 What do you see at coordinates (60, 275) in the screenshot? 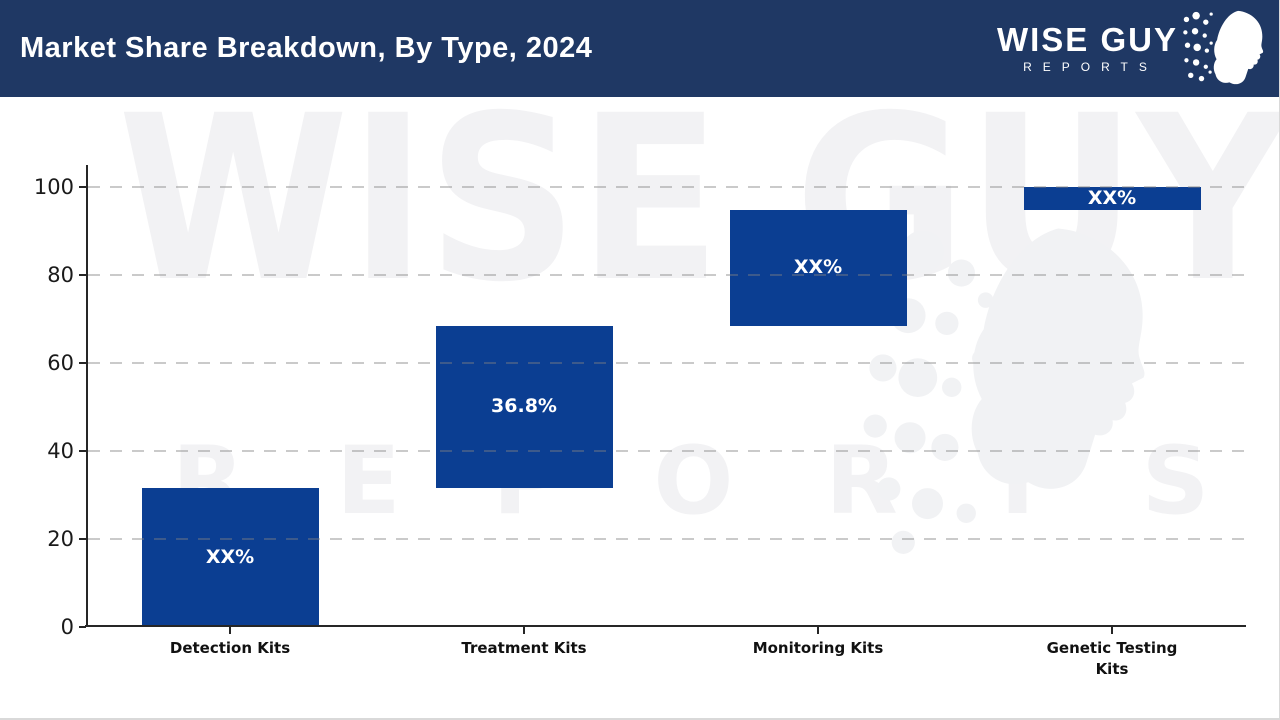
I see `y-axis-tick-label: 80` at bounding box center [60, 275].